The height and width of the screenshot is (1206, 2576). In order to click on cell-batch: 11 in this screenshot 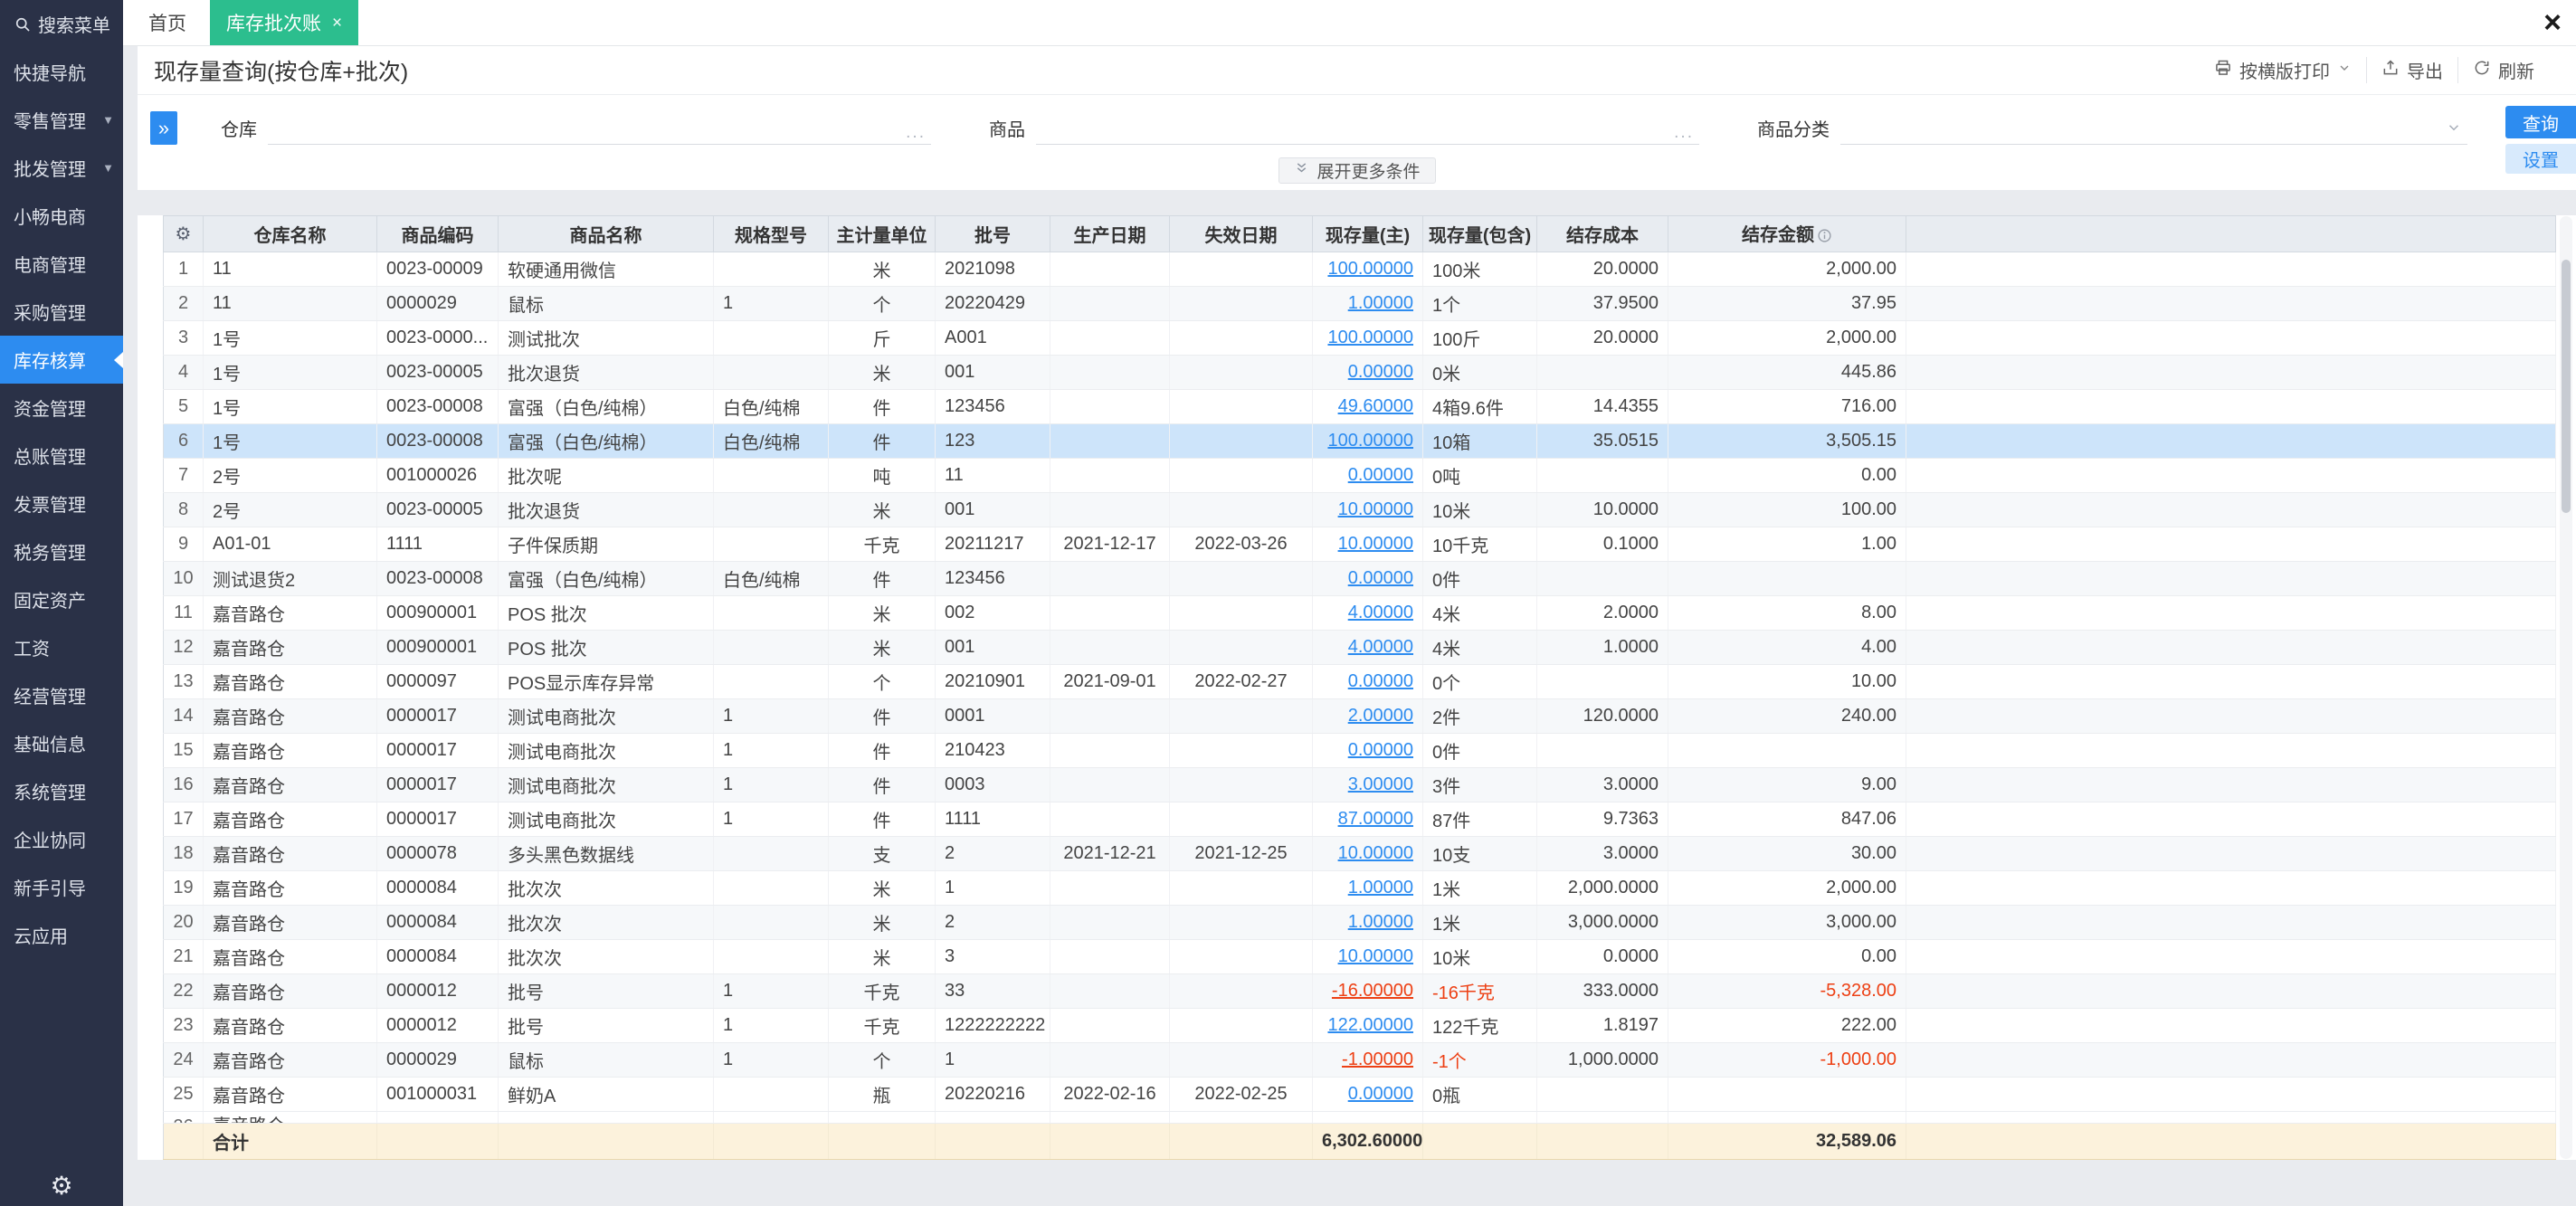, I will do `click(992, 475)`.